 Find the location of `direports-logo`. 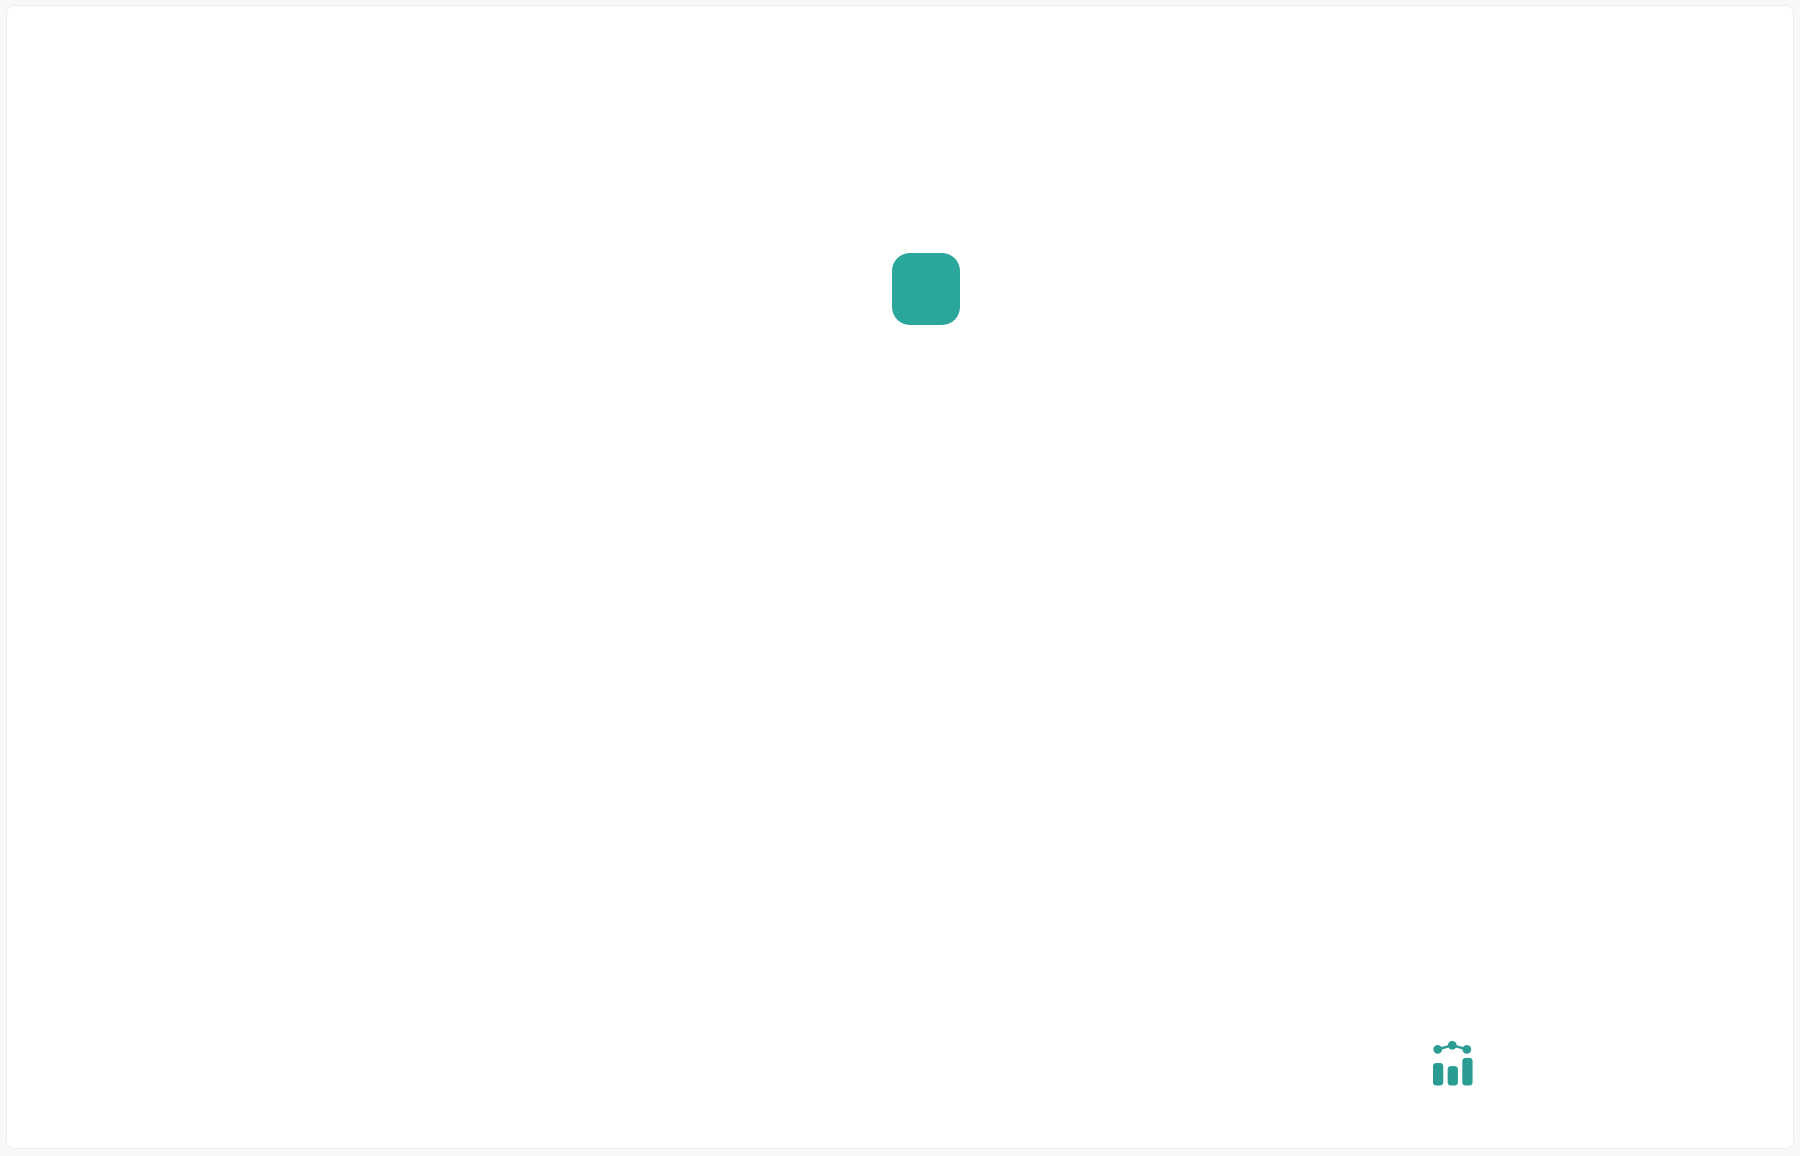

direports-logo is located at coordinates (1457, 1067).